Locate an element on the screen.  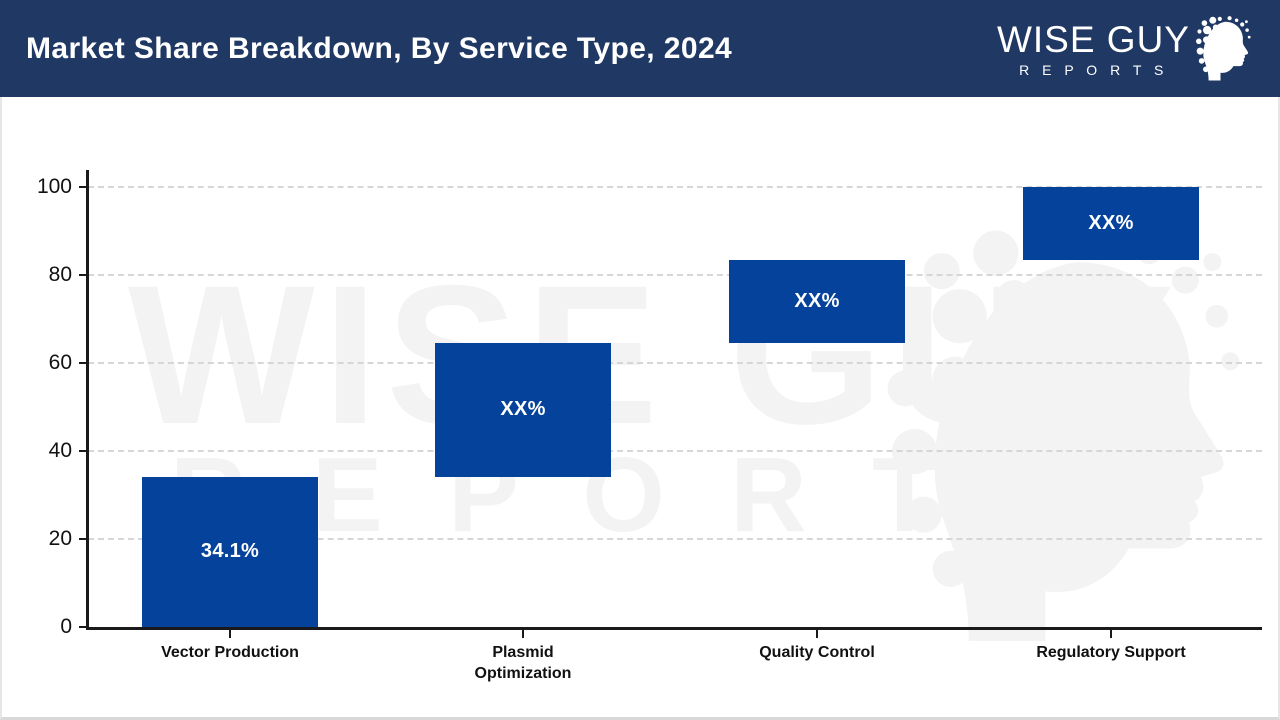
x-axis is located at coordinates (674, 628).